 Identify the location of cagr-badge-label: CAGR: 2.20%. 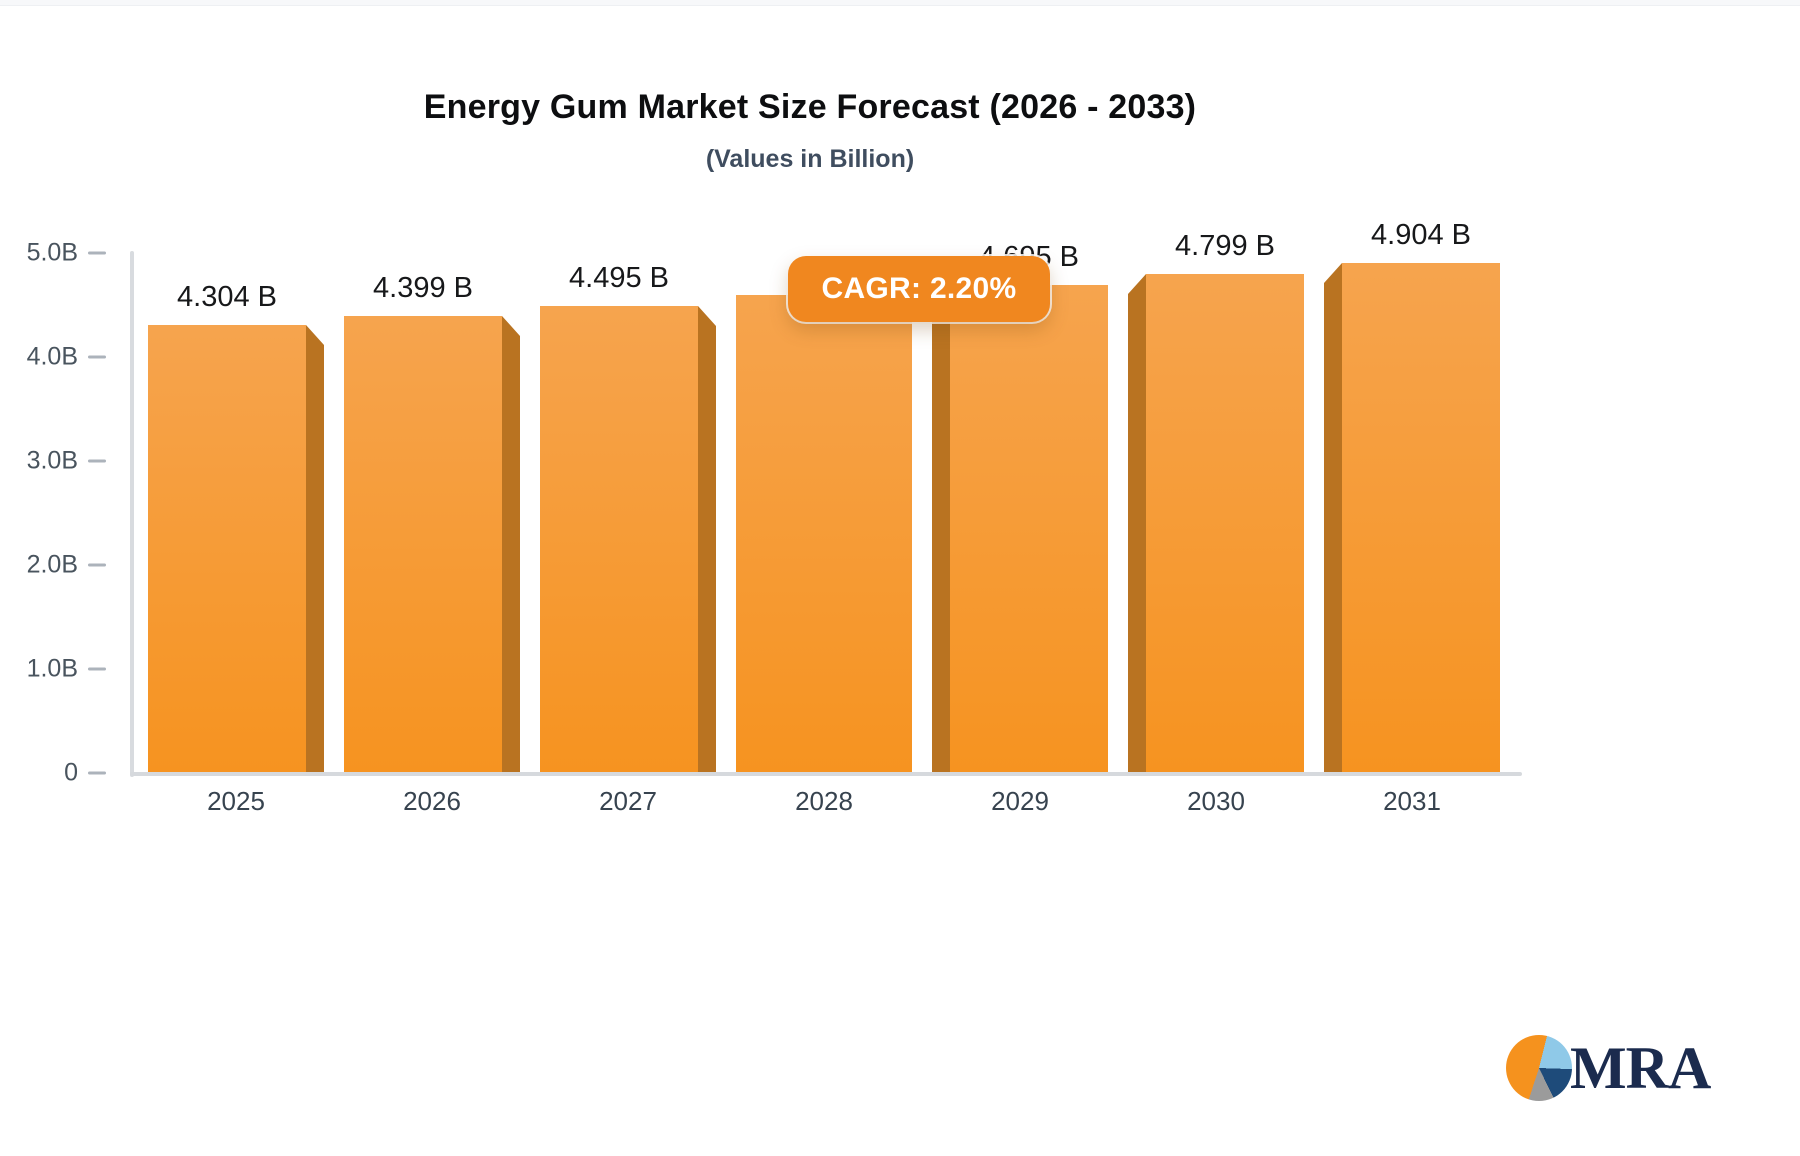
(919, 288).